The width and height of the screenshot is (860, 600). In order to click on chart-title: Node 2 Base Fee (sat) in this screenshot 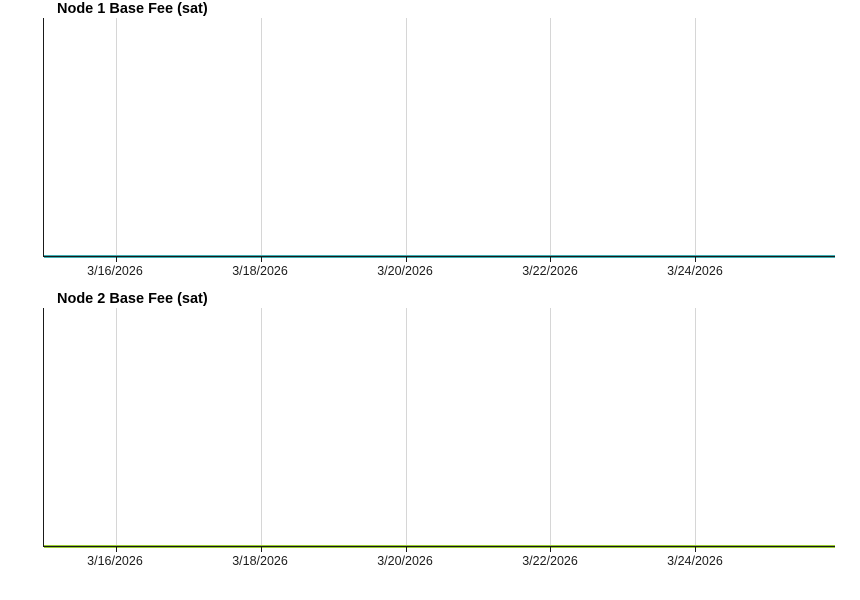, I will do `click(132, 299)`.